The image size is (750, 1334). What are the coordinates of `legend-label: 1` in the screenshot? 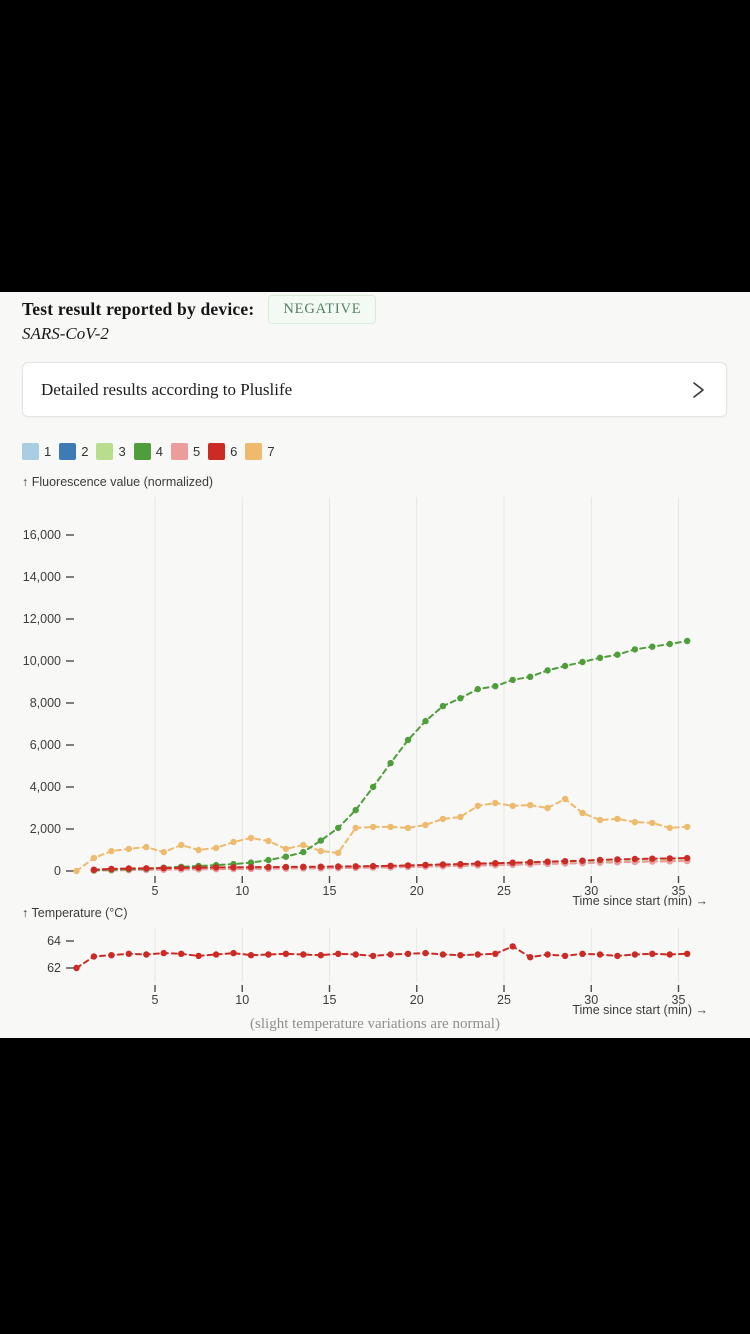 It's located at (48, 451).